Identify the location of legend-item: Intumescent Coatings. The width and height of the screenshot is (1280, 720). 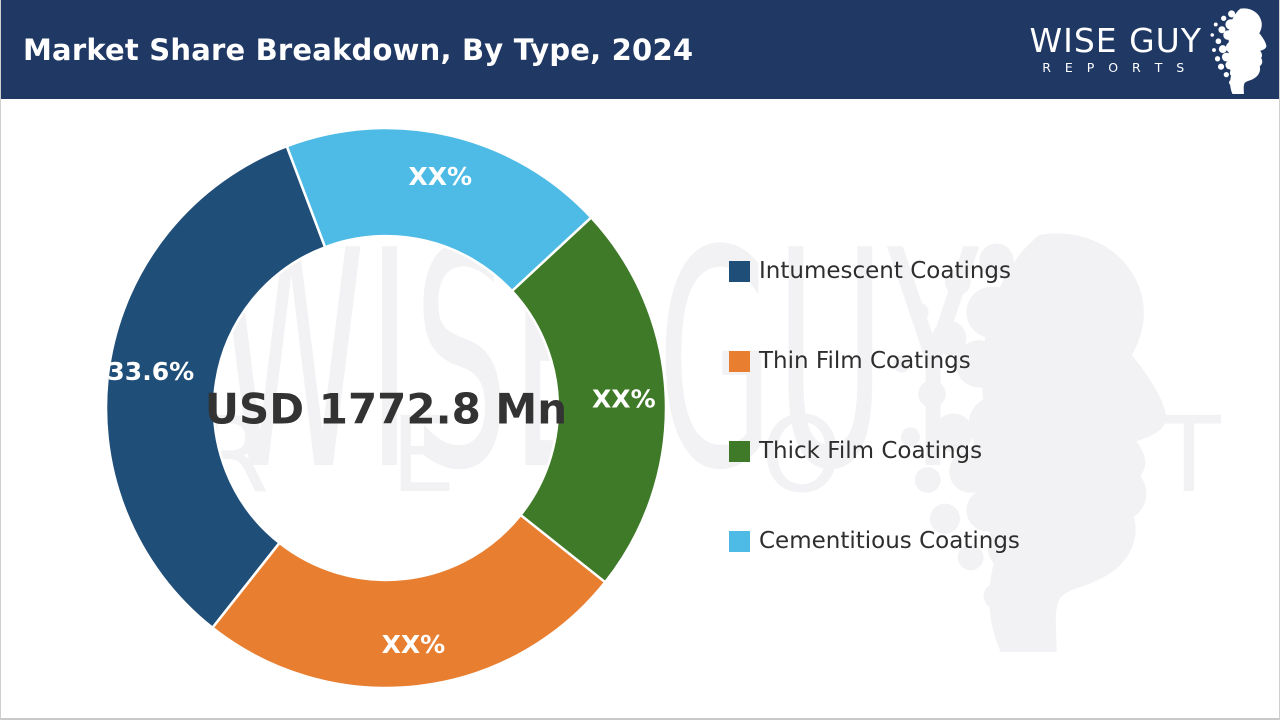
(874, 271).